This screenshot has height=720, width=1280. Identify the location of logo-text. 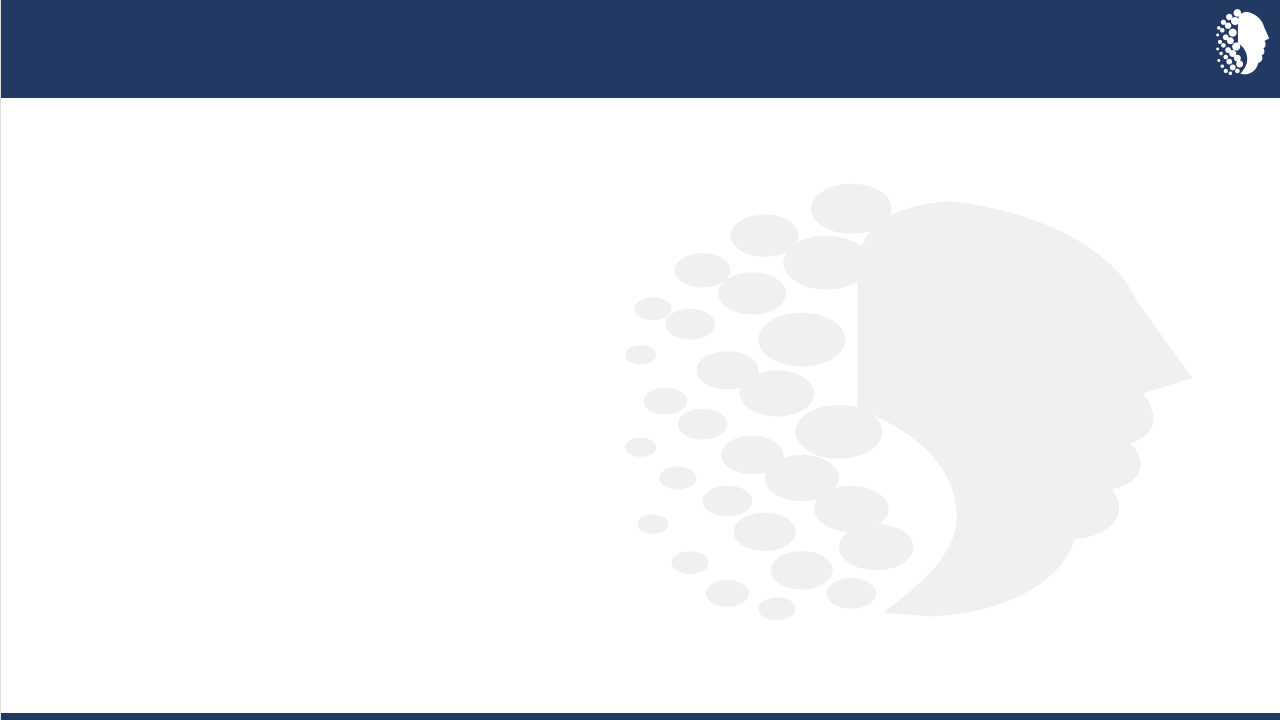
(1206, 46).